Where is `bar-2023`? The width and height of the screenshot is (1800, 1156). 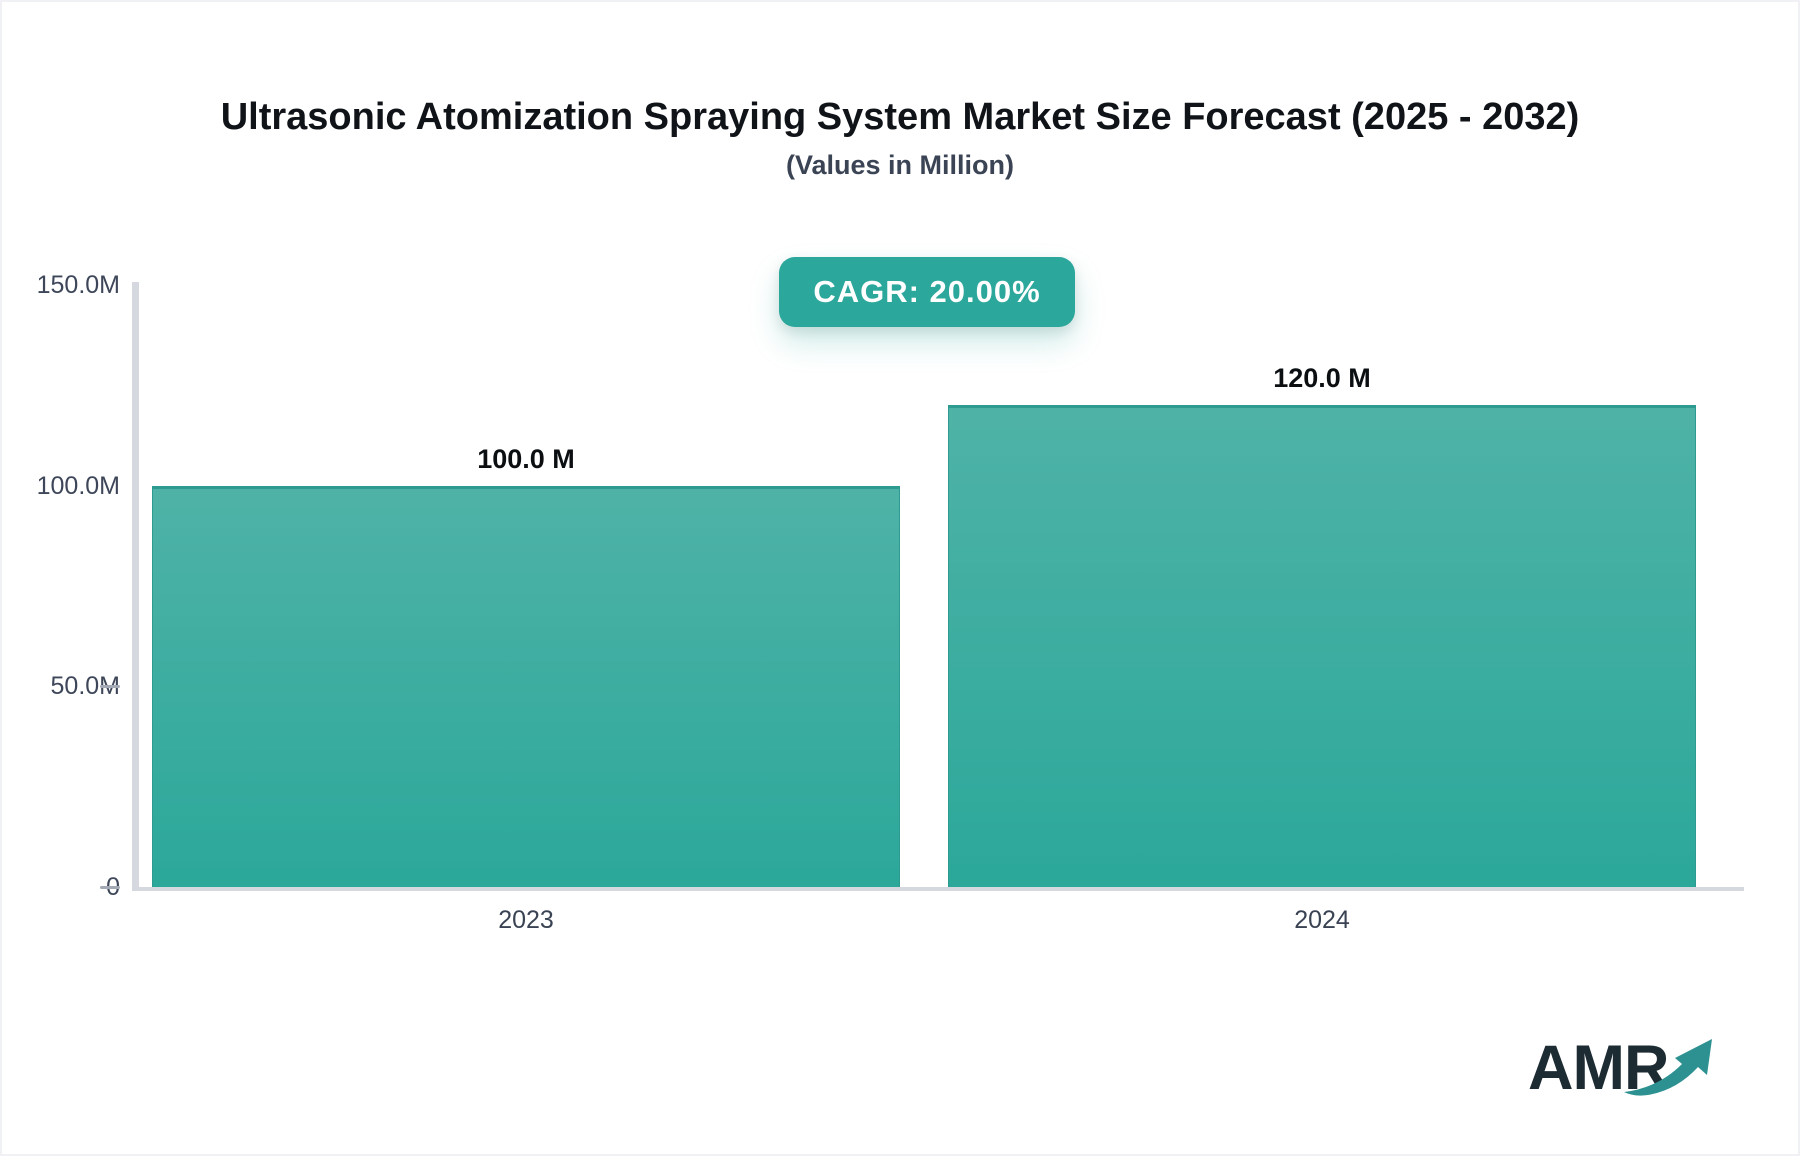 bar-2023 is located at coordinates (526, 686).